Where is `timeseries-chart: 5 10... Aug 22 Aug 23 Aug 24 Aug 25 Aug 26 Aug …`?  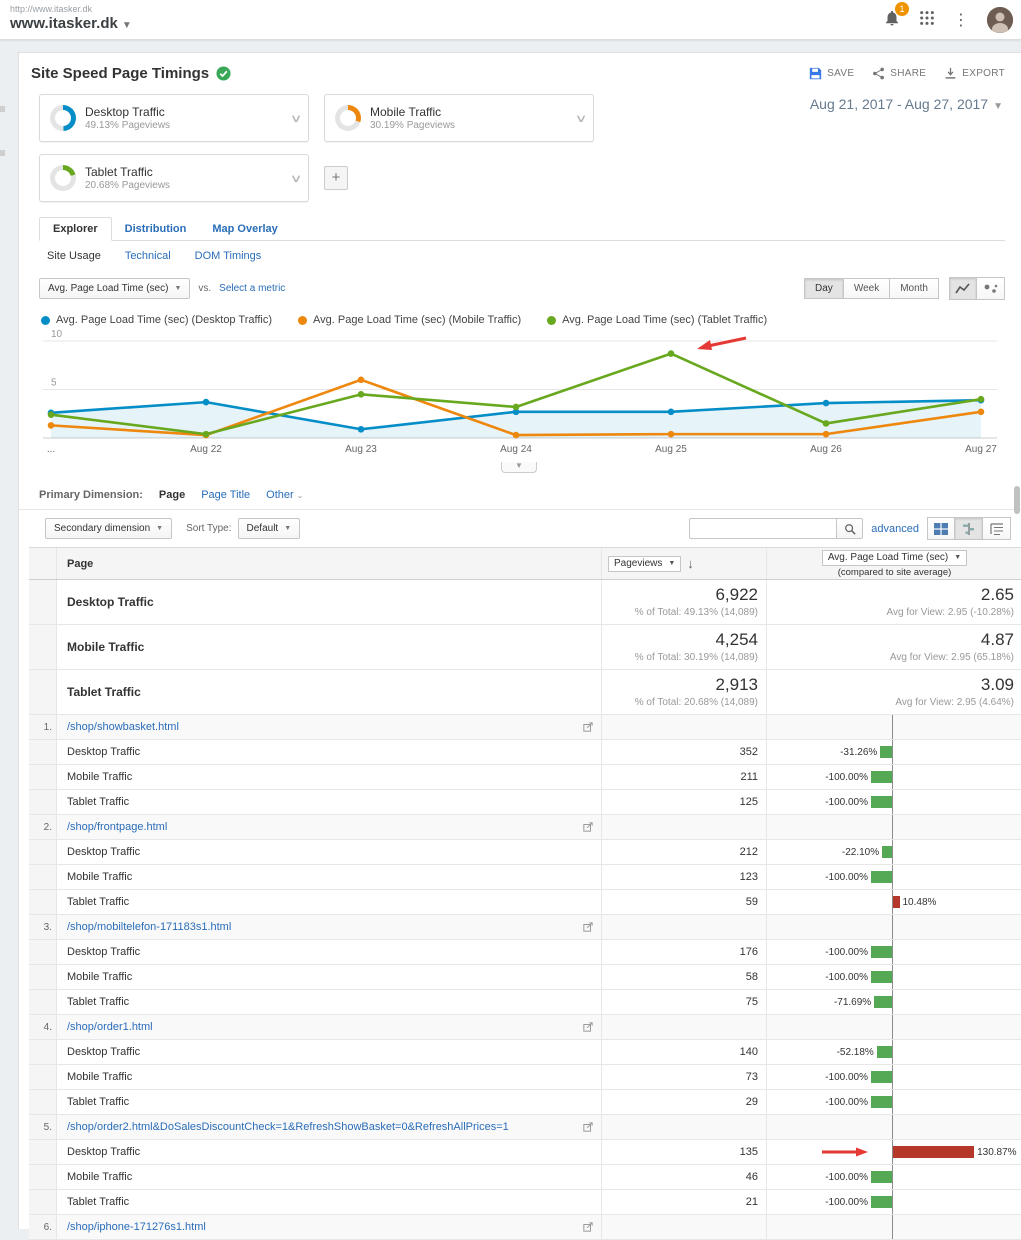 timeseries-chart: 5 10... Aug 22 Aug 23 Aug 24 Aug 25 Aug 26 Aug … is located at coordinates (524, 394).